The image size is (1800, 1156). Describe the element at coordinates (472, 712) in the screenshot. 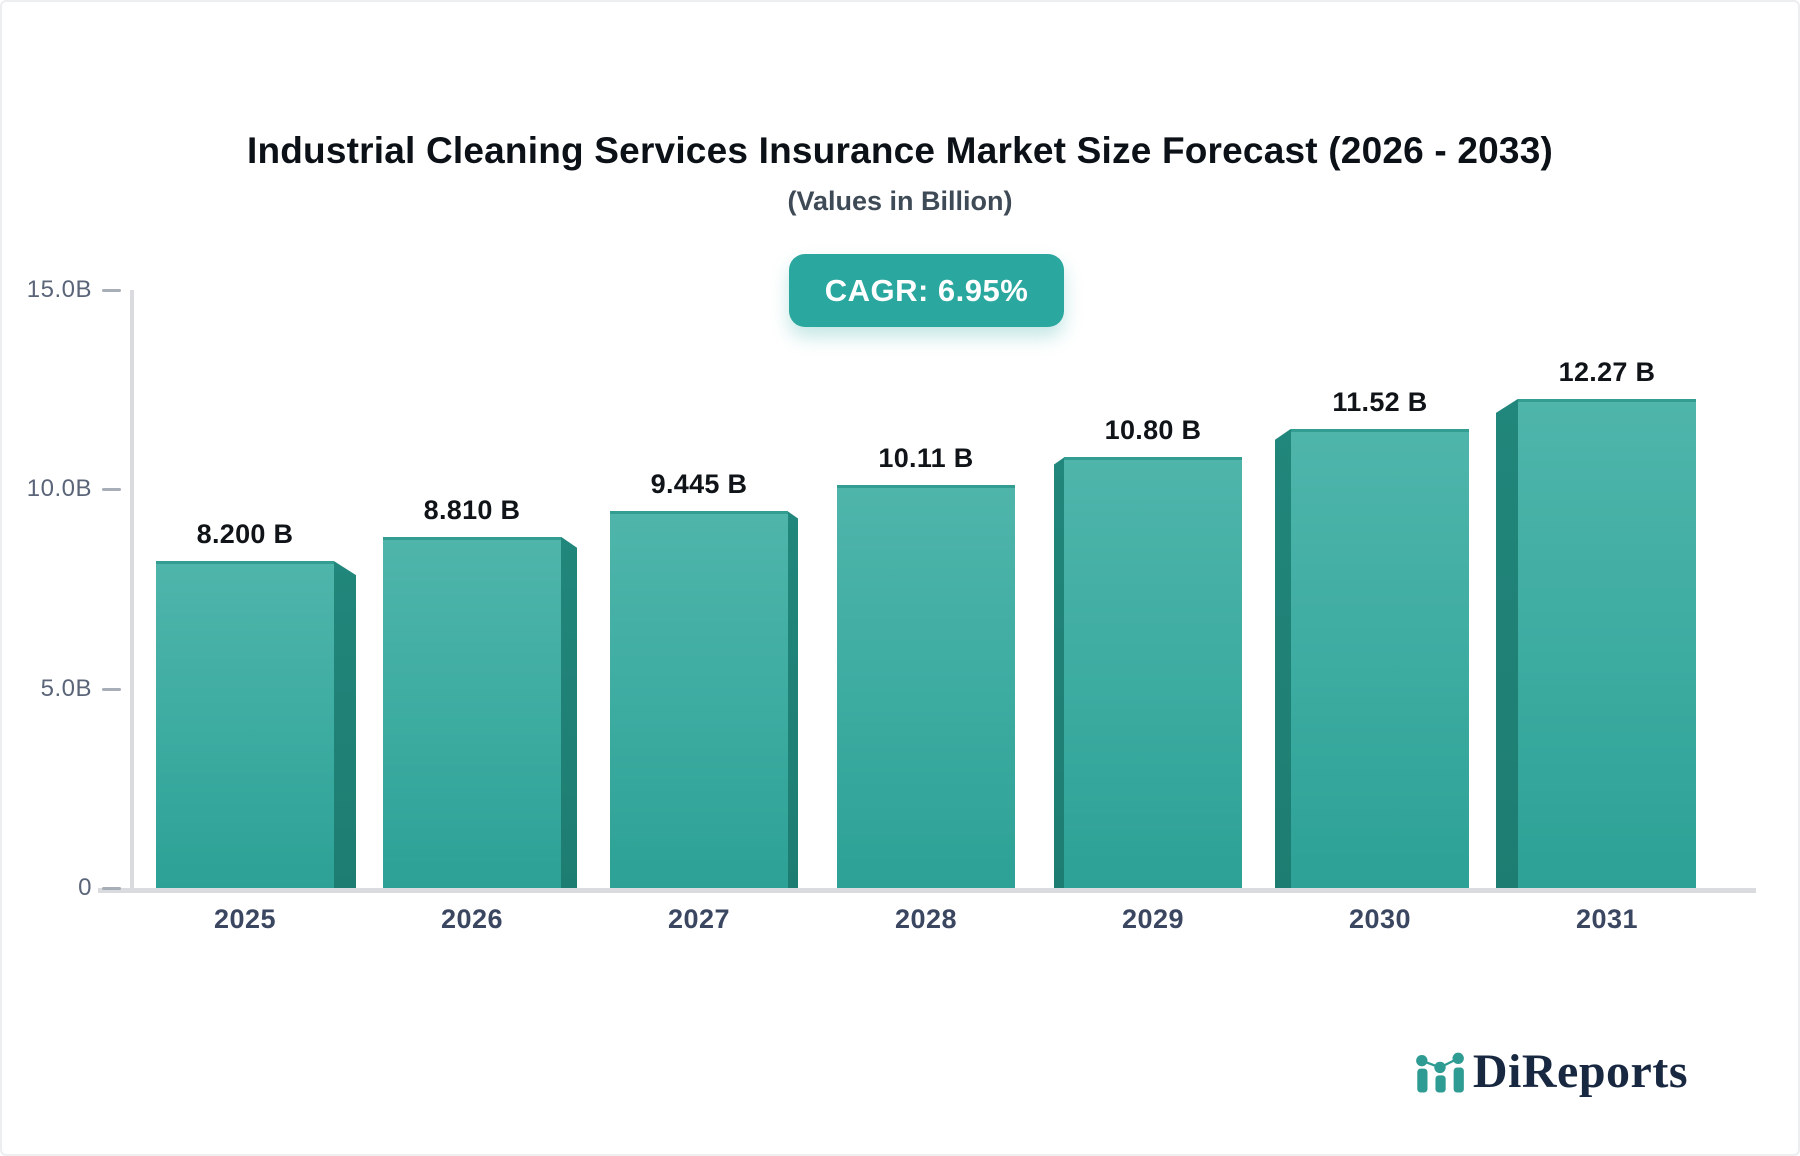

I see `bar-2026` at that location.